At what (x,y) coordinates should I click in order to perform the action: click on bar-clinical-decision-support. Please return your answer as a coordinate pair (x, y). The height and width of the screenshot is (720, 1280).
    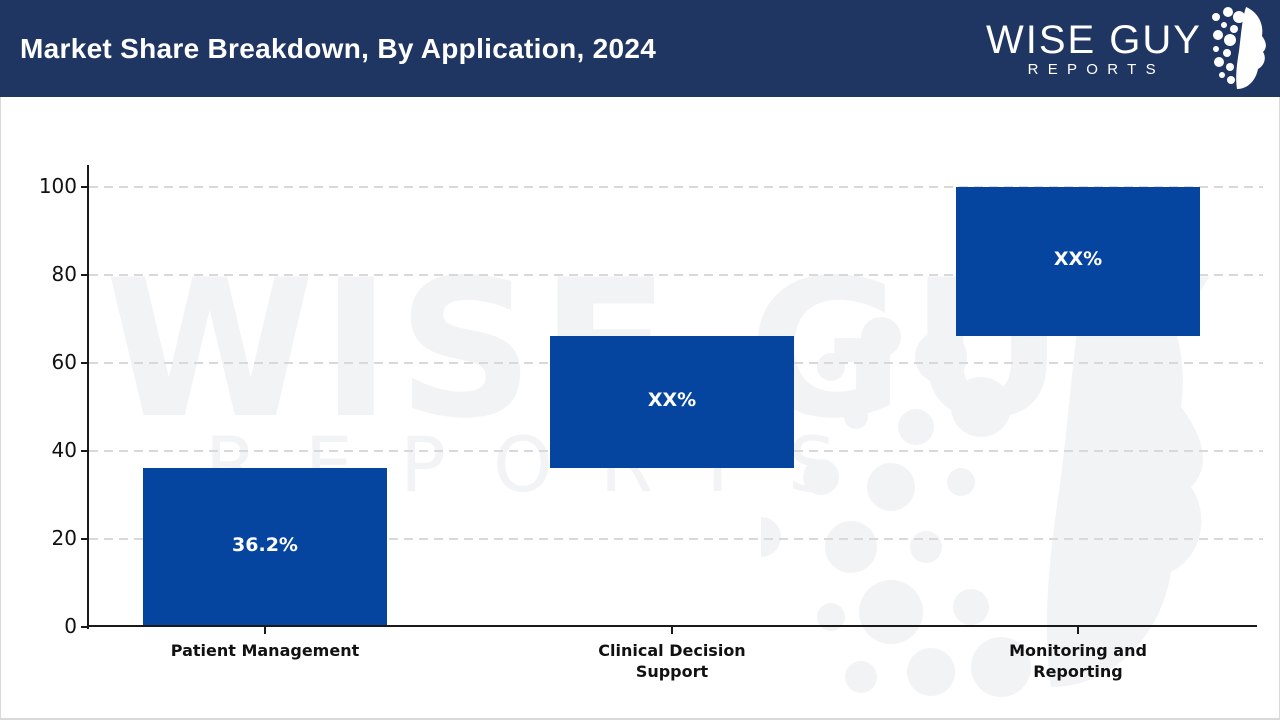
    Looking at the image, I should click on (672, 401).